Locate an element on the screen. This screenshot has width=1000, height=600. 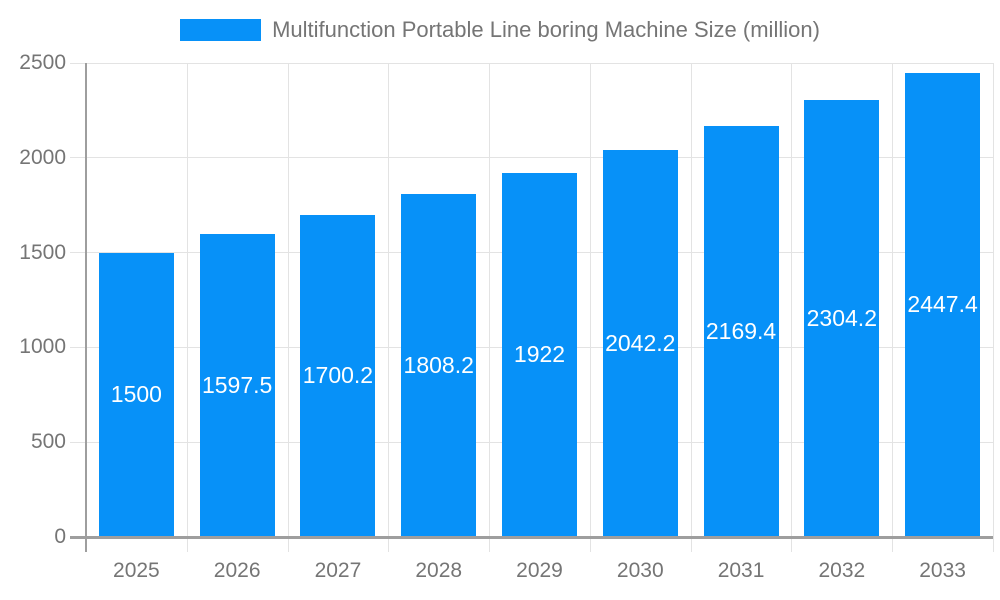
bar-value-label: 2042.2 is located at coordinates (640, 342).